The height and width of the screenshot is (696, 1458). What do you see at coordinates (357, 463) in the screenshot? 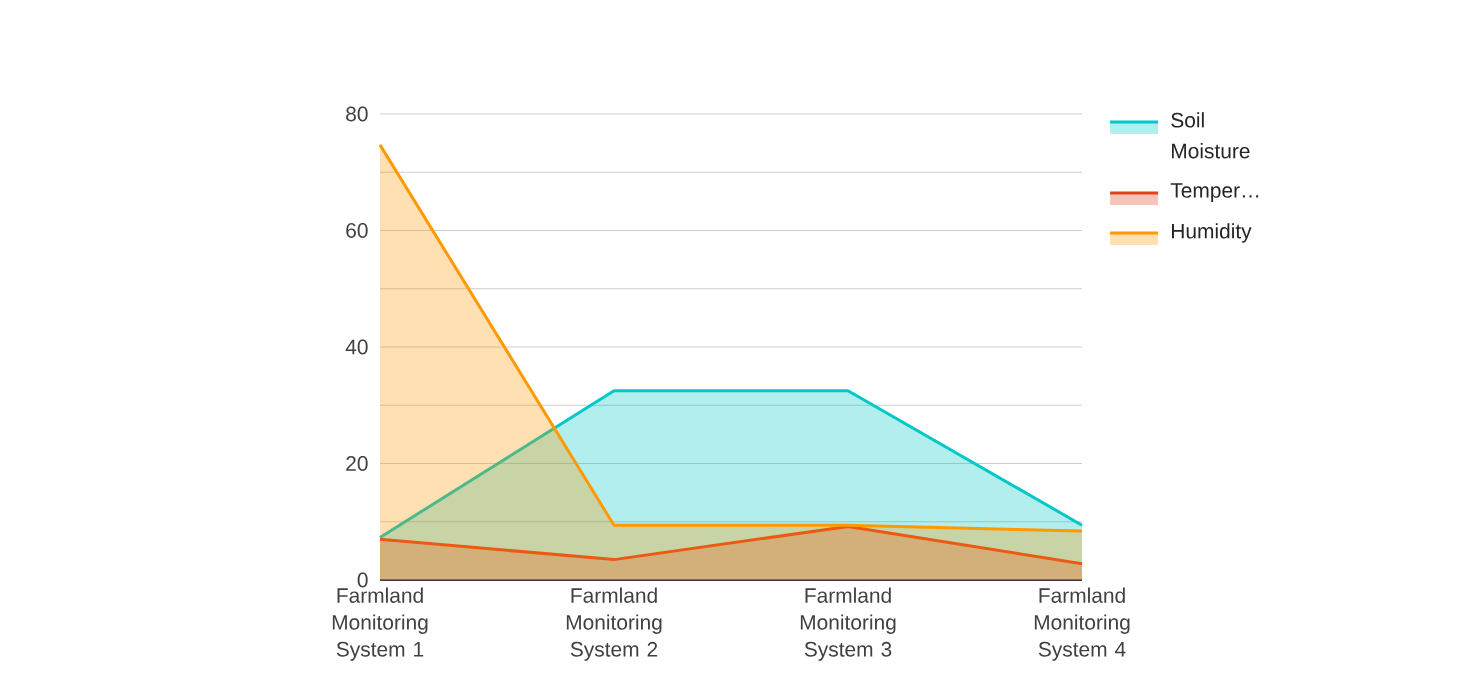
I see `y-tick-label: 20` at bounding box center [357, 463].